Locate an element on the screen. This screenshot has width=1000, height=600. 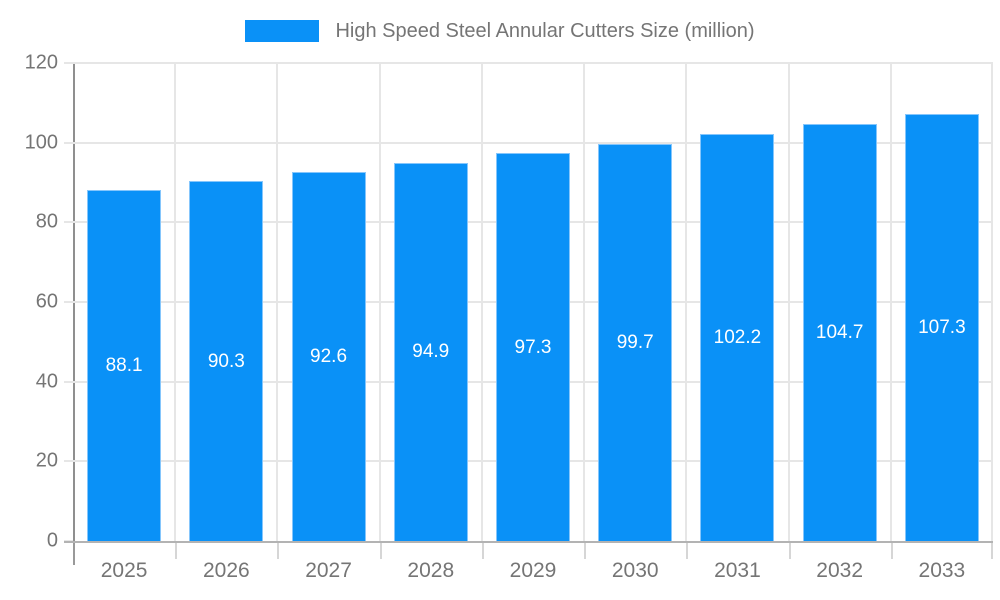
bar-2033: 107.3 is located at coordinates (941, 327).